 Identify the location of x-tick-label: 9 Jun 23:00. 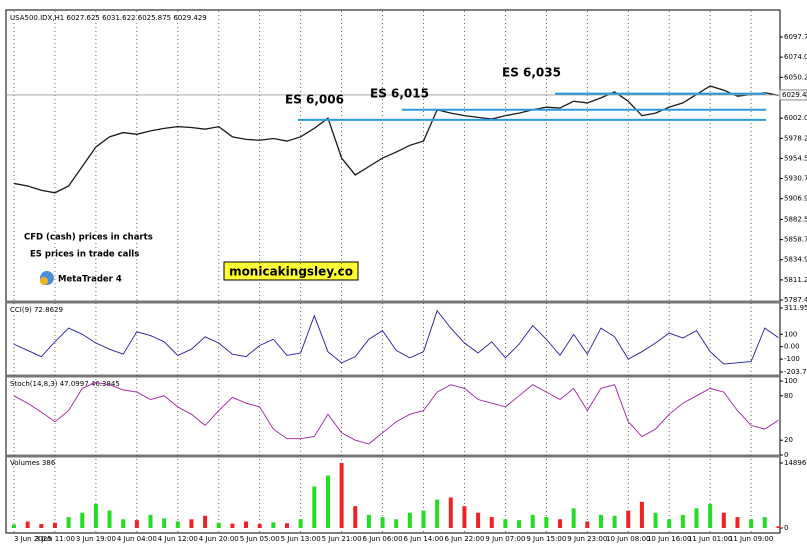
(587, 539).